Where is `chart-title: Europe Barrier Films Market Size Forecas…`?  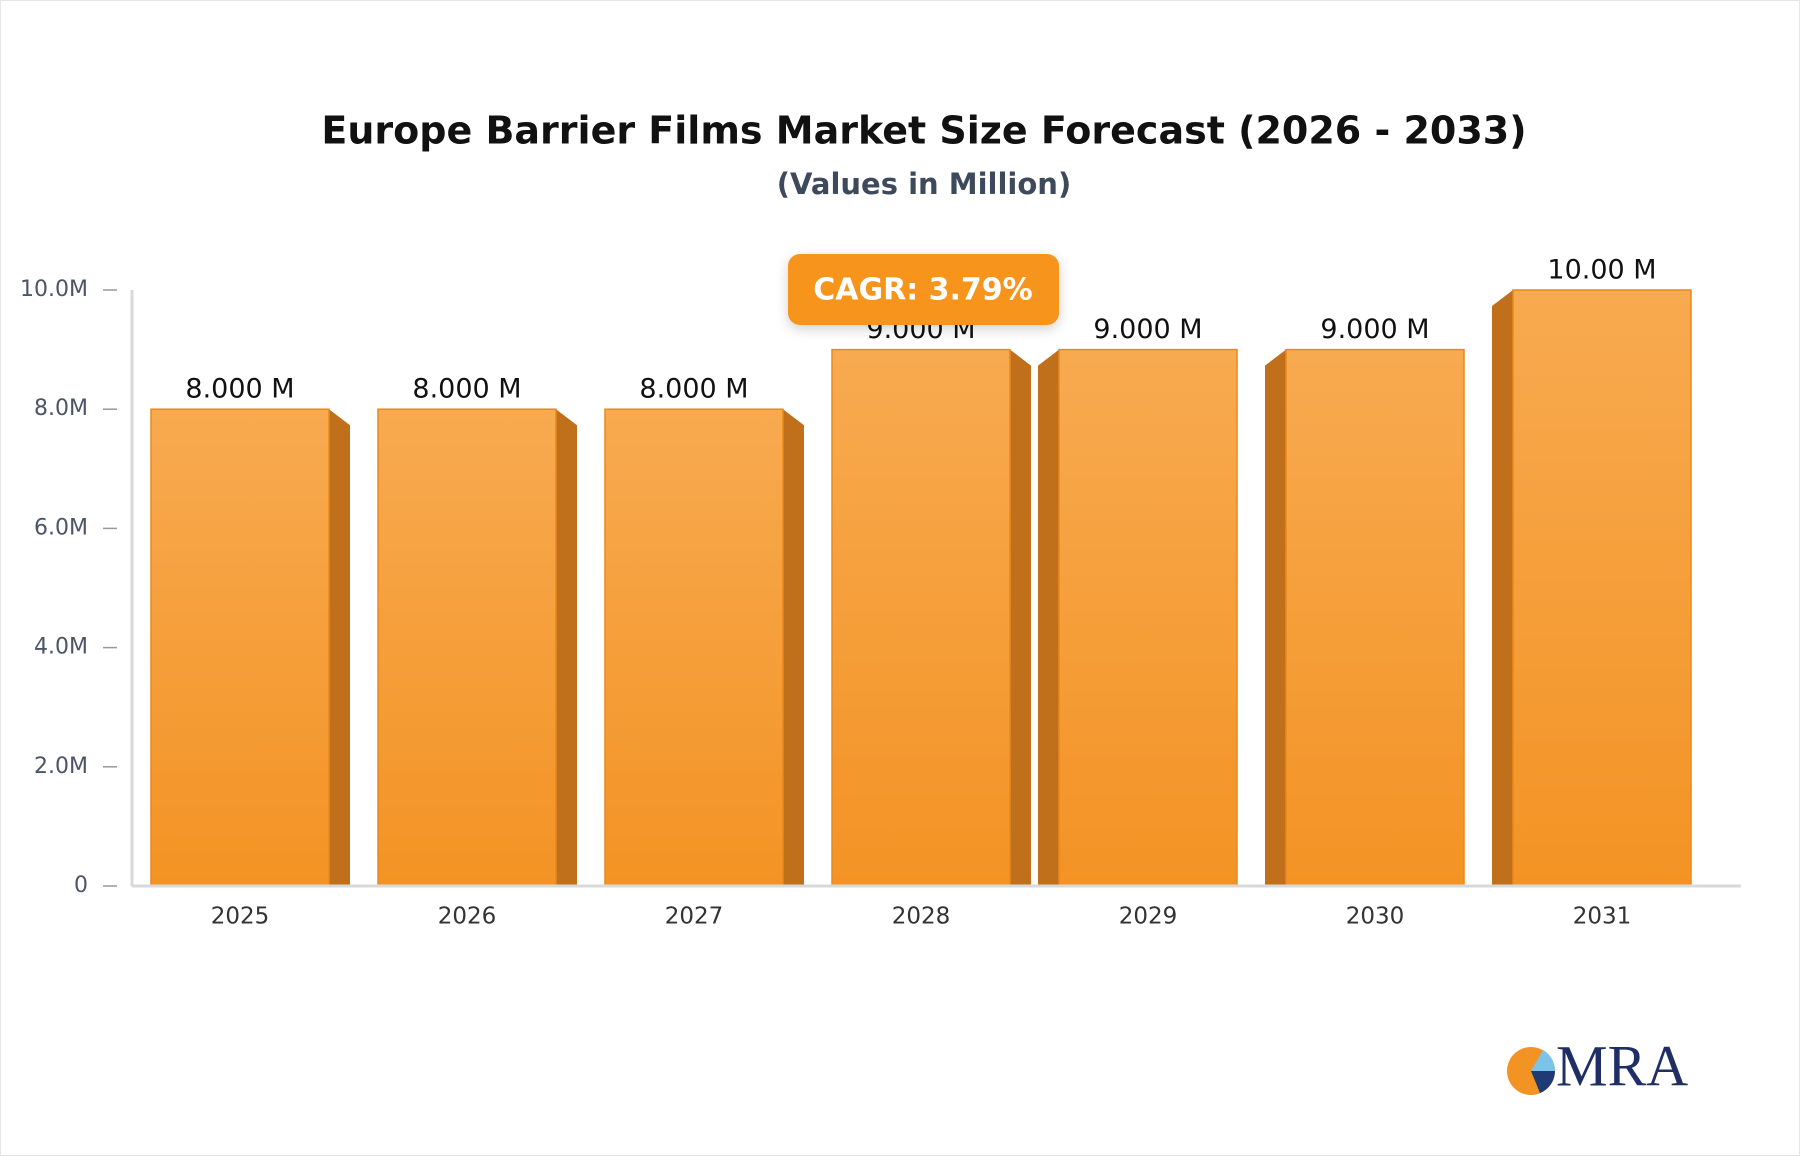
chart-title: Europe Barrier Films Market Size Forecas… is located at coordinates (923, 131).